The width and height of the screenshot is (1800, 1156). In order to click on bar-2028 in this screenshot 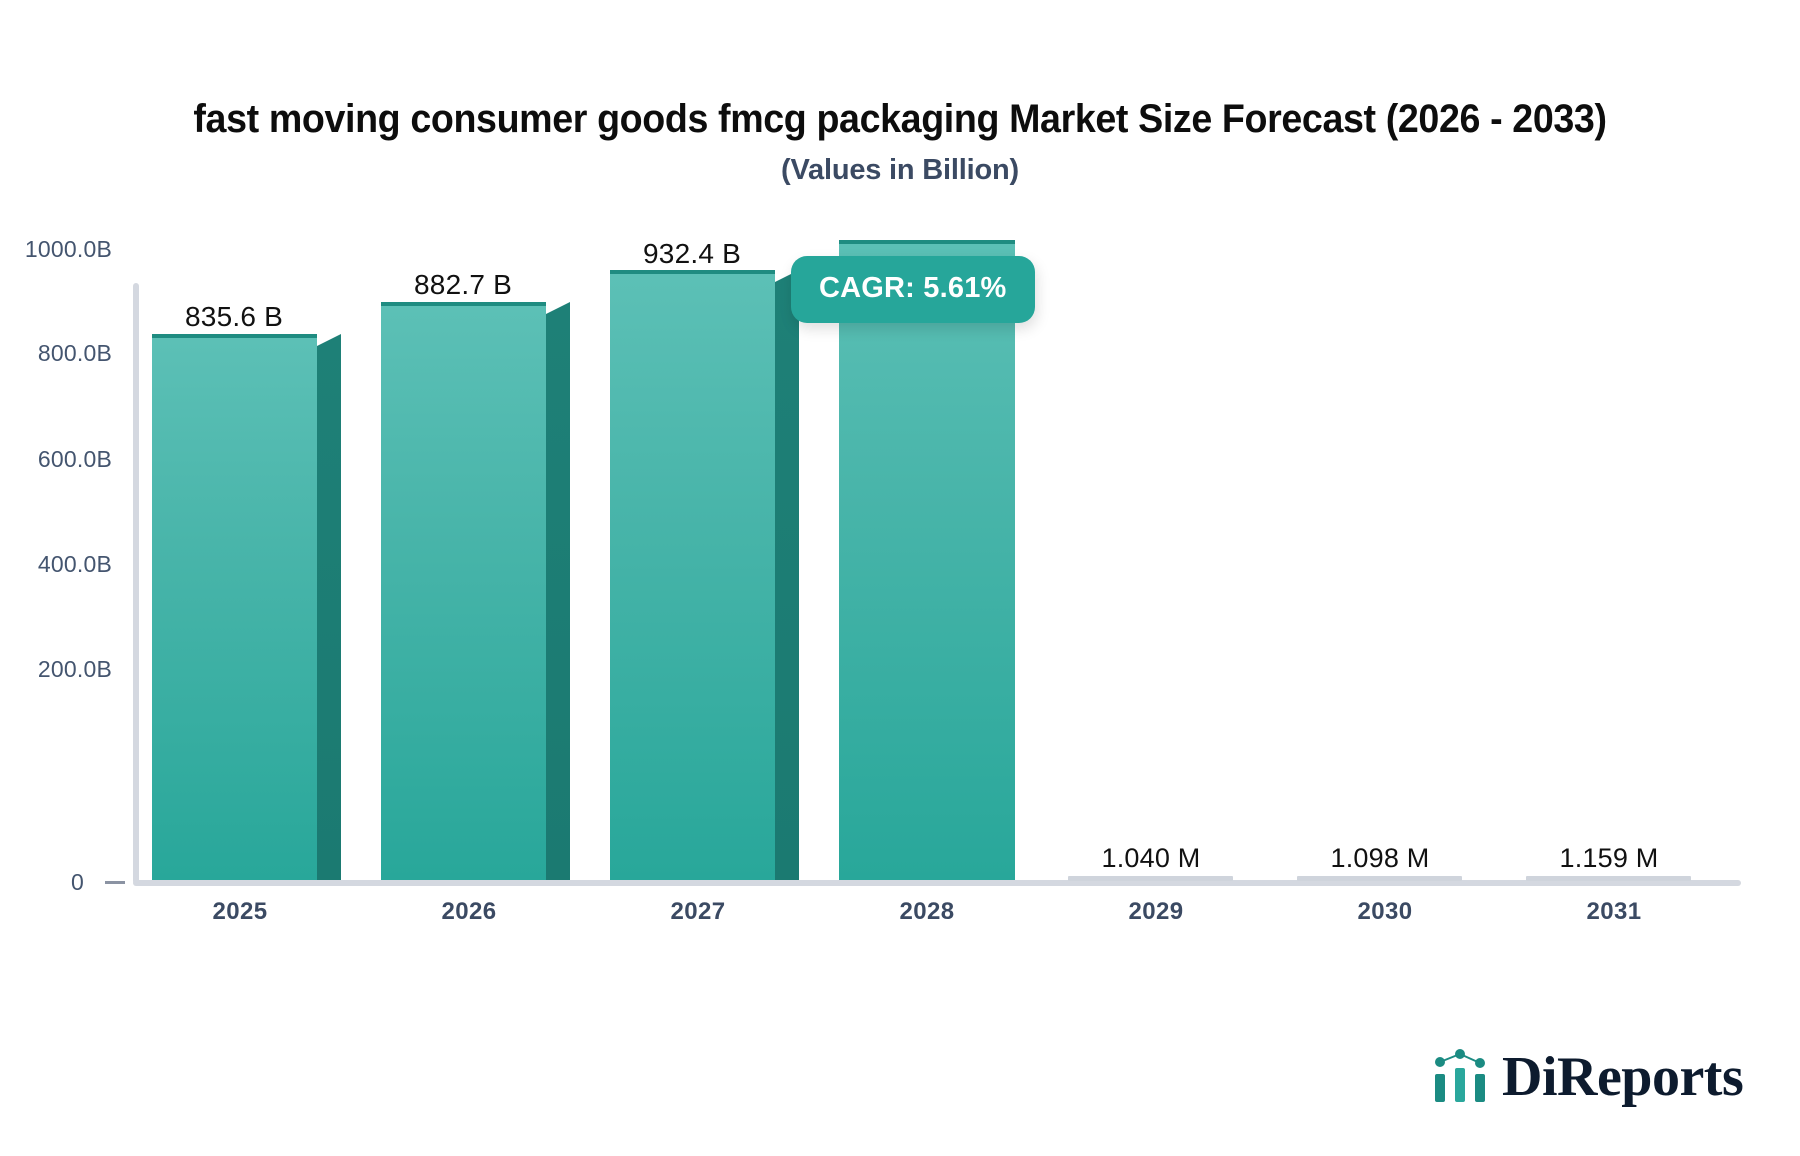, I will do `click(927, 560)`.